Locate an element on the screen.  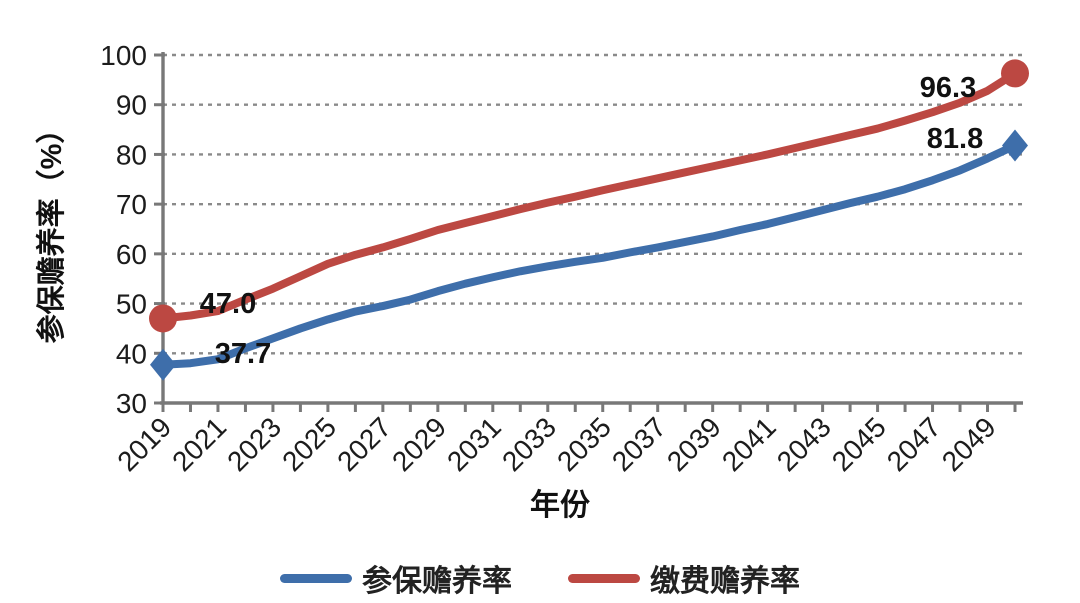
x-tick-label: 2041 is located at coordinates (749, 444).